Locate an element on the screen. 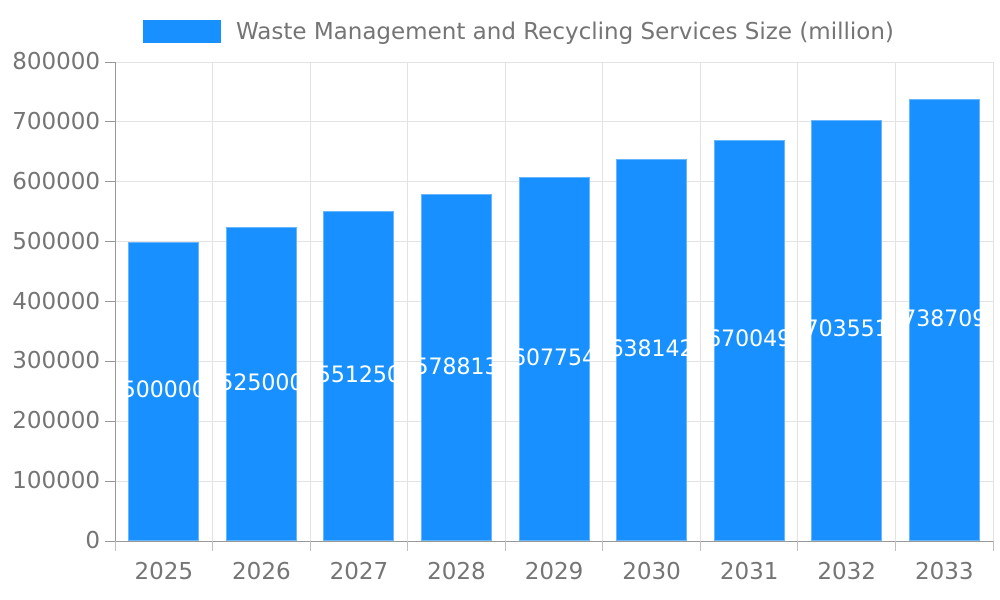 The height and width of the screenshot is (600, 1000). bar-value-label: 607754 is located at coordinates (554, 359).